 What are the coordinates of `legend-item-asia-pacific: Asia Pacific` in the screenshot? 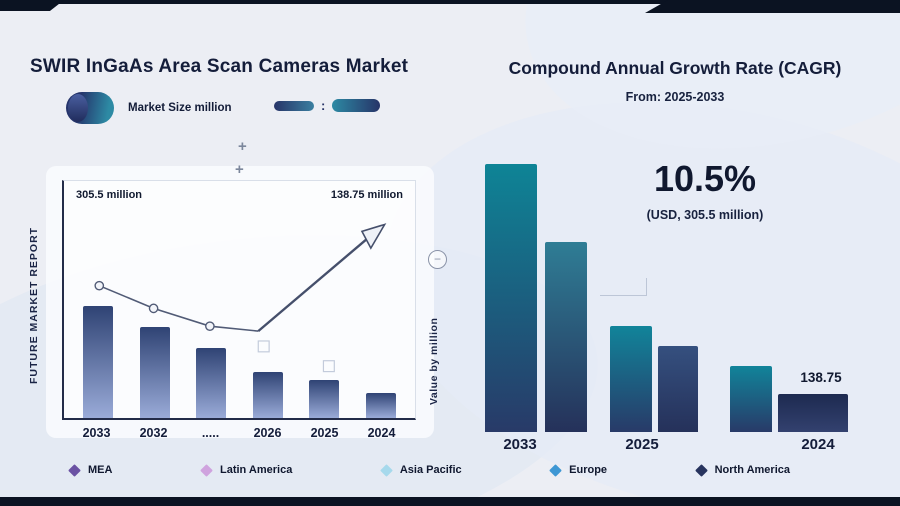 It's located at (420, 470).